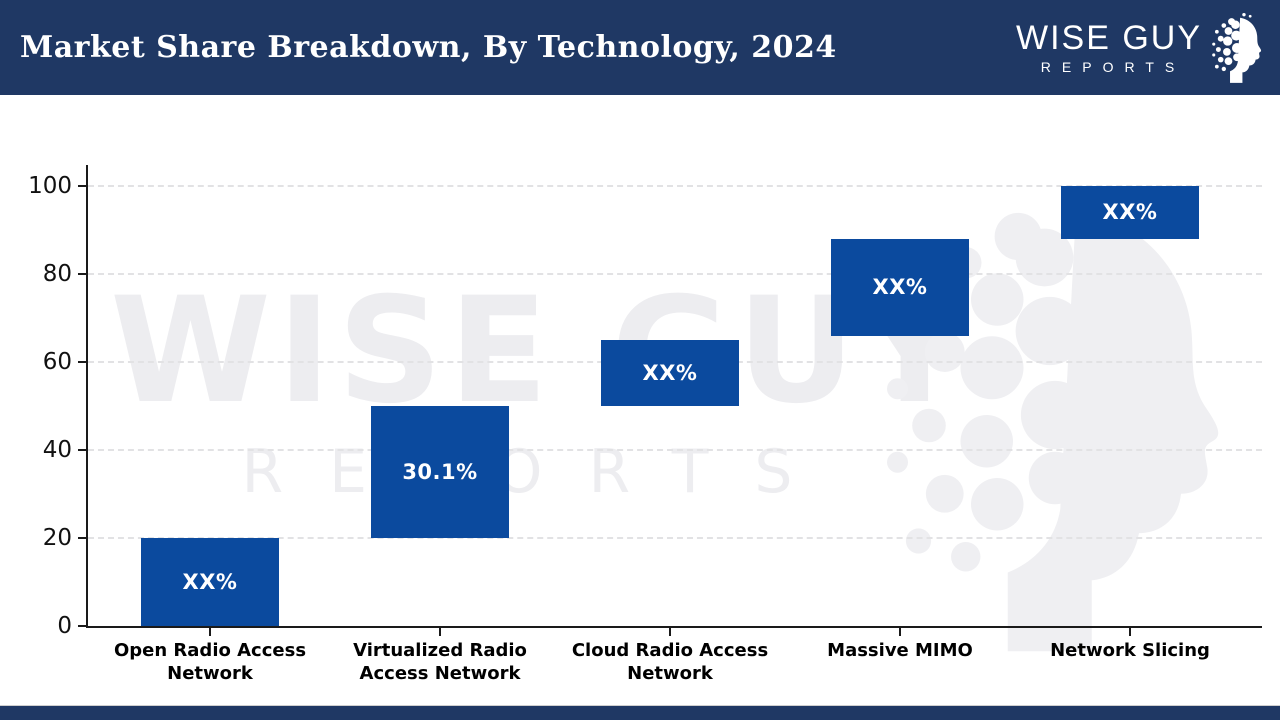  I want to click on x-axis-category-label: Virtualized Radio Access Network, so click(440, 662).